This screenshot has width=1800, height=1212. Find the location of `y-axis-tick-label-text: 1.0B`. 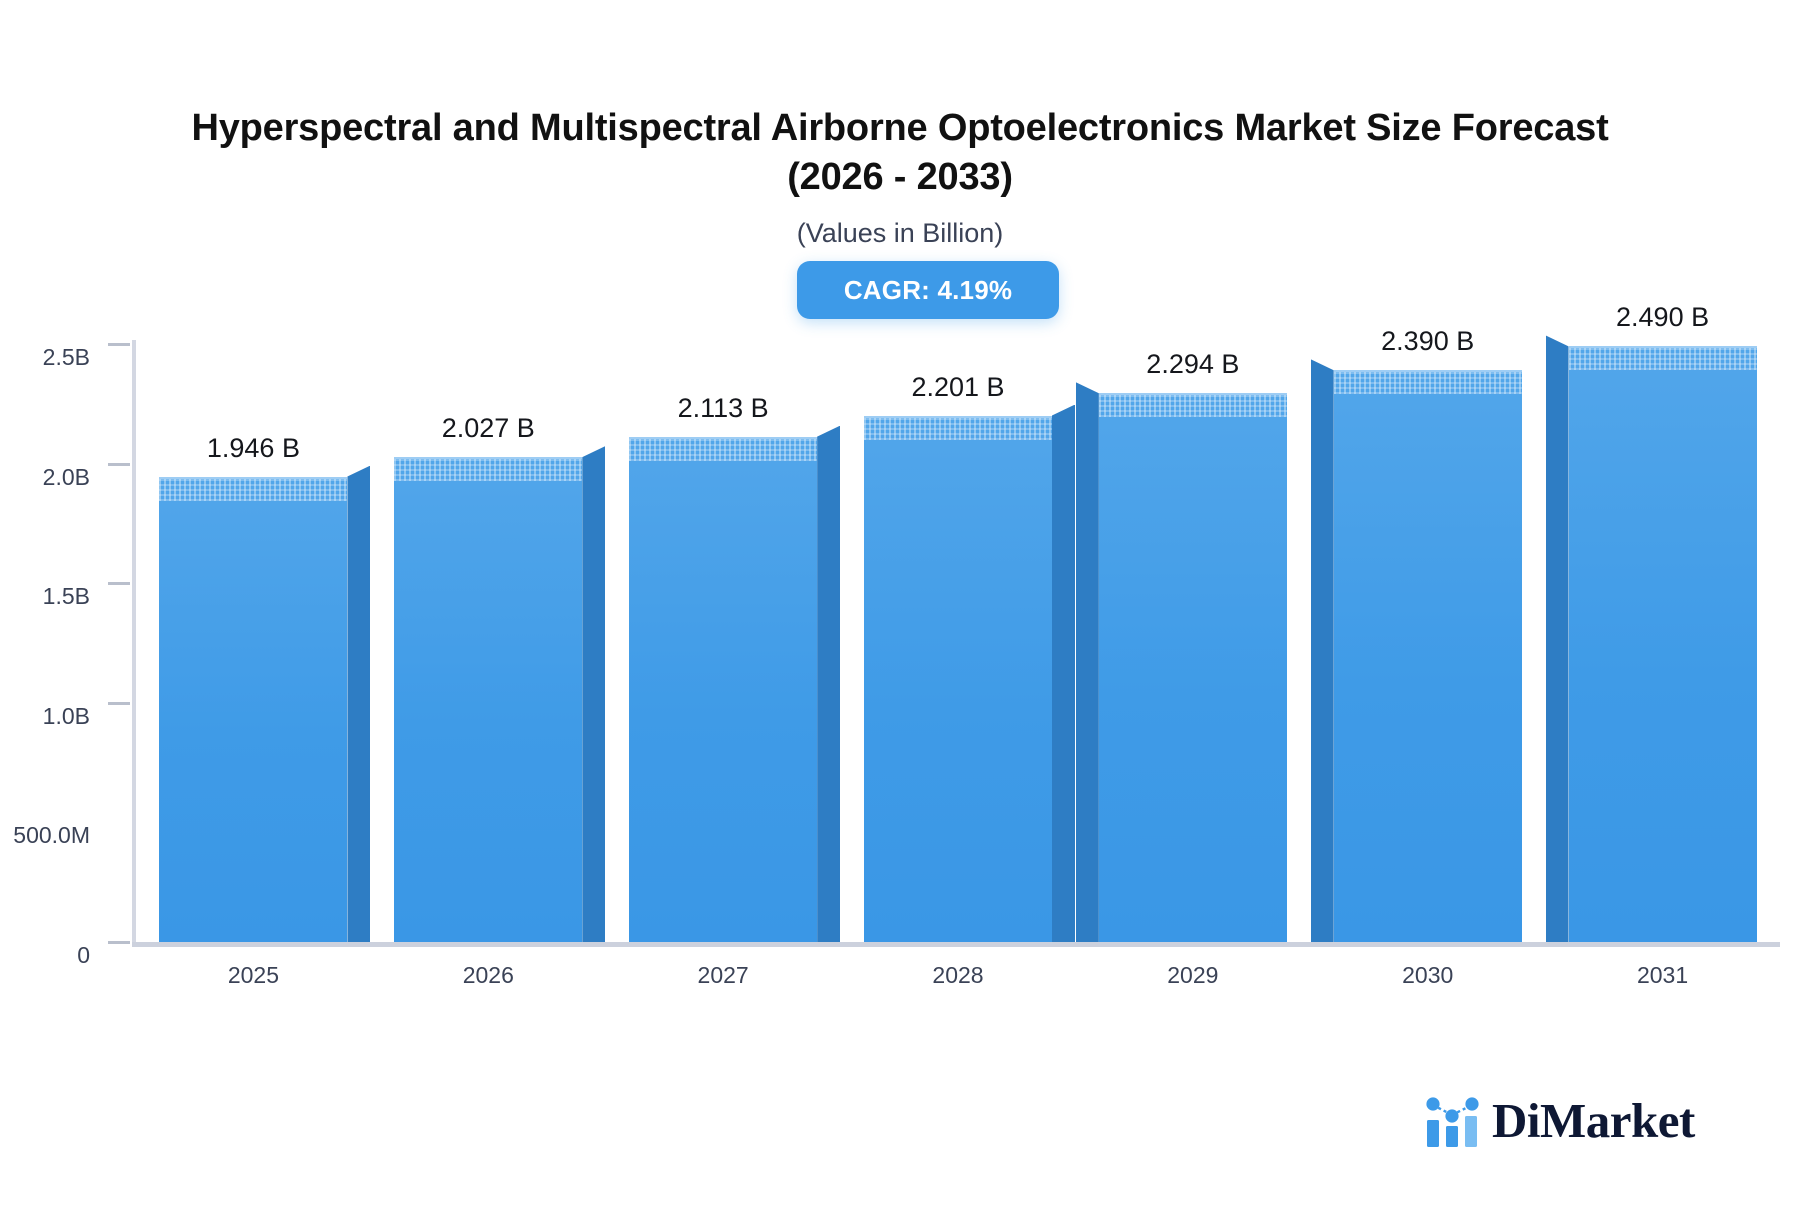

y-axis-tick-label-text: 1.0B is located at coordinates (66, 715).